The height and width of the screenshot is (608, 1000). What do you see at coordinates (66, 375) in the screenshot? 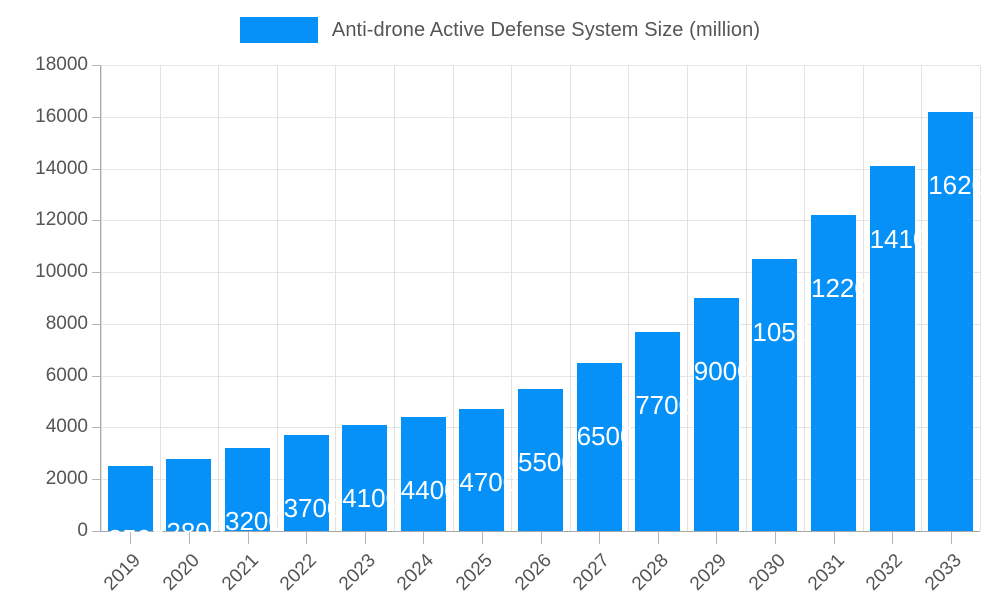
I see `y-axis-tick-label: 6000` at bounding box center [66, 375].